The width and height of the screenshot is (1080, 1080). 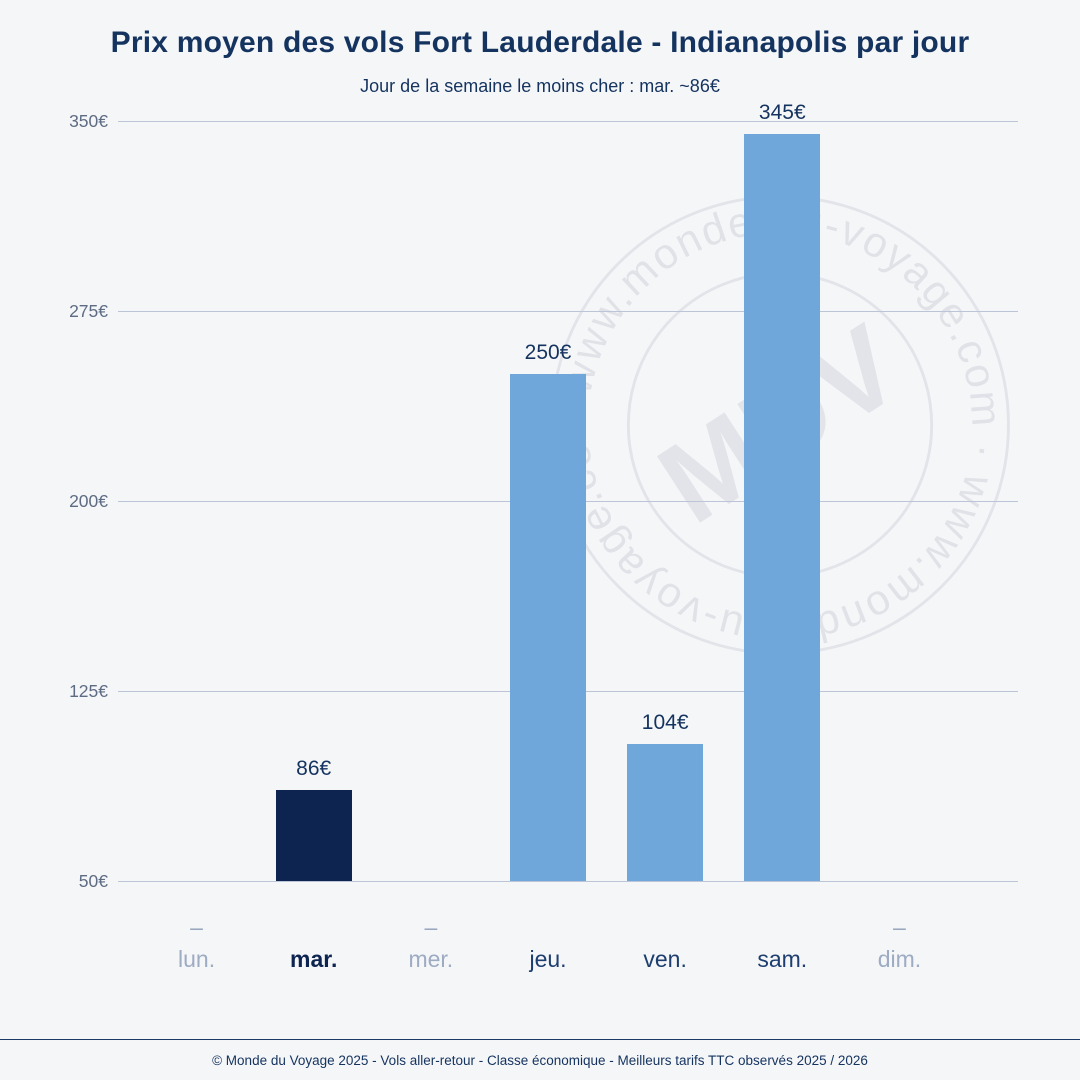 What do you see at coordinates (88, 311) in the screenshot?
I see `ytick-label: 275€` at bounding box center [88, 311].